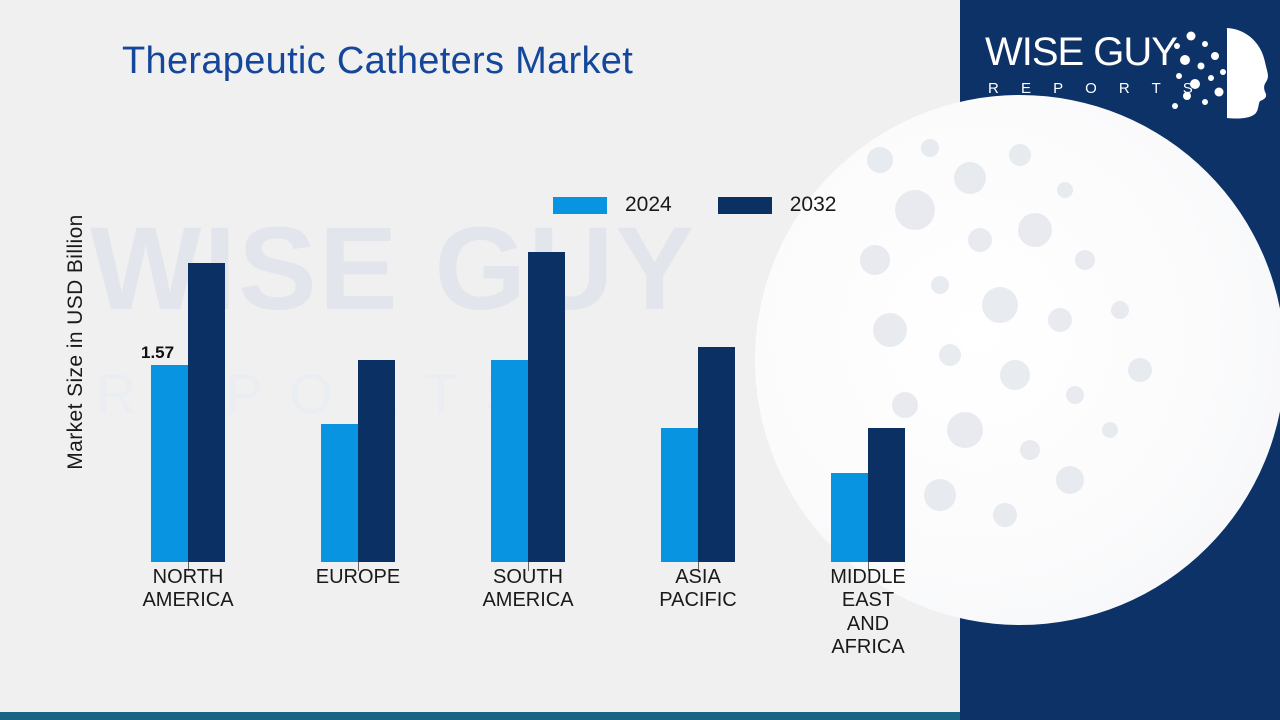 The width and height of the screenshot is (1280, 720). I want to click on category-label: EUROPE, so click(358, 577).